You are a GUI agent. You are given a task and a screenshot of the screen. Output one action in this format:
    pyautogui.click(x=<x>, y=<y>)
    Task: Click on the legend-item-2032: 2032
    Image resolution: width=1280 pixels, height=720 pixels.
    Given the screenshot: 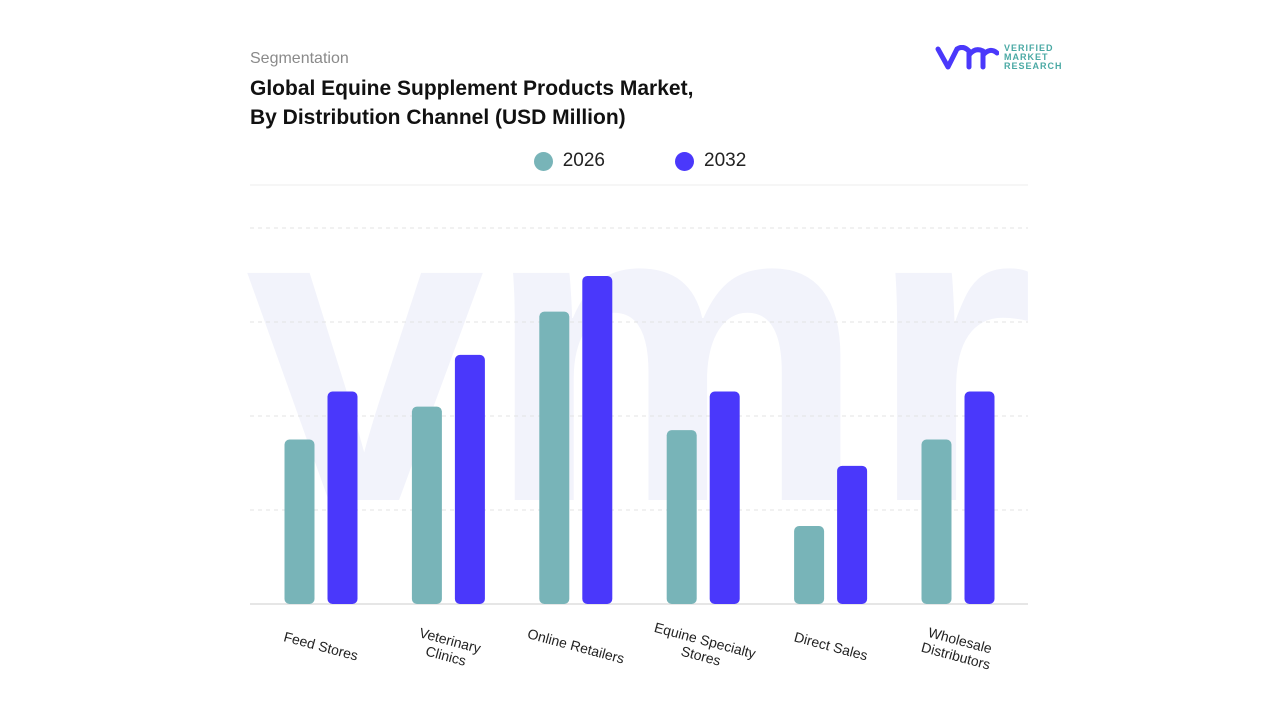 What is the action you would take?
    pyautogui.click(x=710, y=161)
    